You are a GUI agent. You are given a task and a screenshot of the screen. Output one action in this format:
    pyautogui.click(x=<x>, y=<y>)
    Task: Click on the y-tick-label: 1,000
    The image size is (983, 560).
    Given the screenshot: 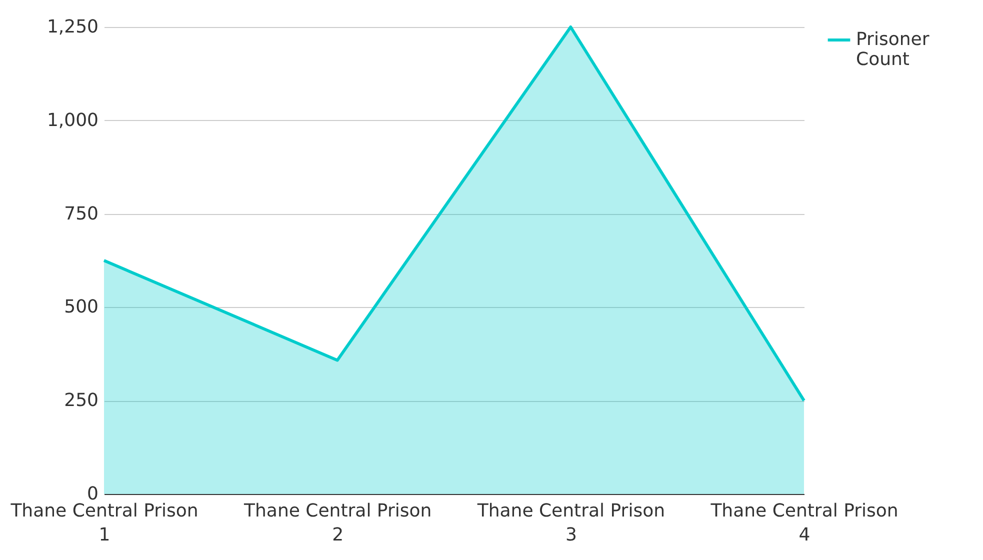 What is the action you would take?
    pyautogui.click(x=72, y=120)
    